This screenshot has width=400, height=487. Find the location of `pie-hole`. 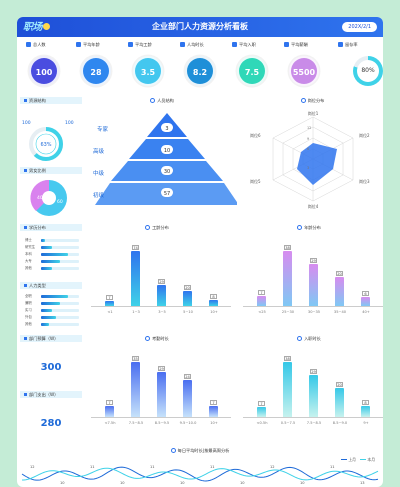

pie-hole is located at coordinates (49, 198).